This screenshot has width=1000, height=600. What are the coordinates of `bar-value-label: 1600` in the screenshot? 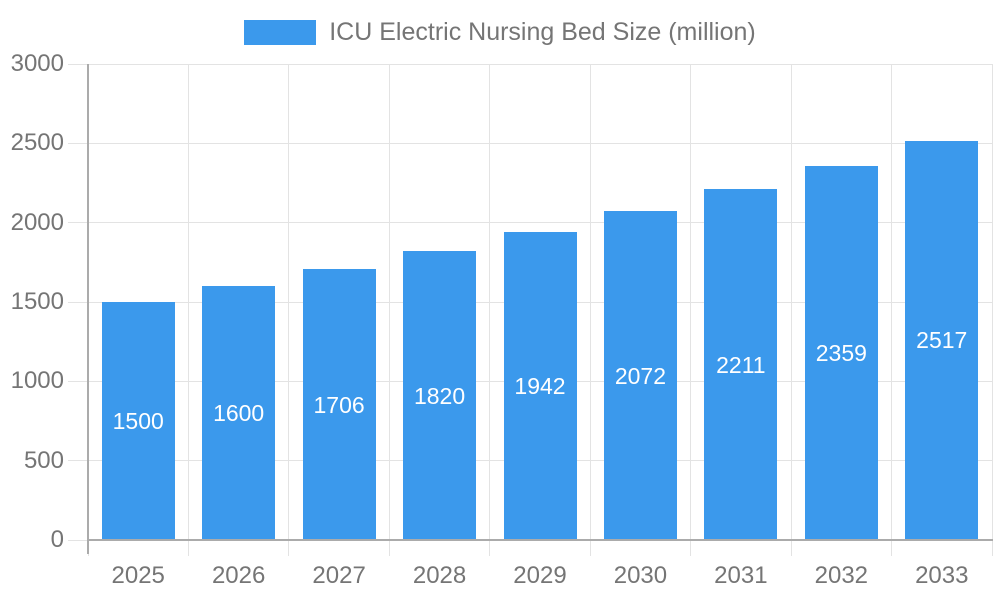 It's located at (239, 413).